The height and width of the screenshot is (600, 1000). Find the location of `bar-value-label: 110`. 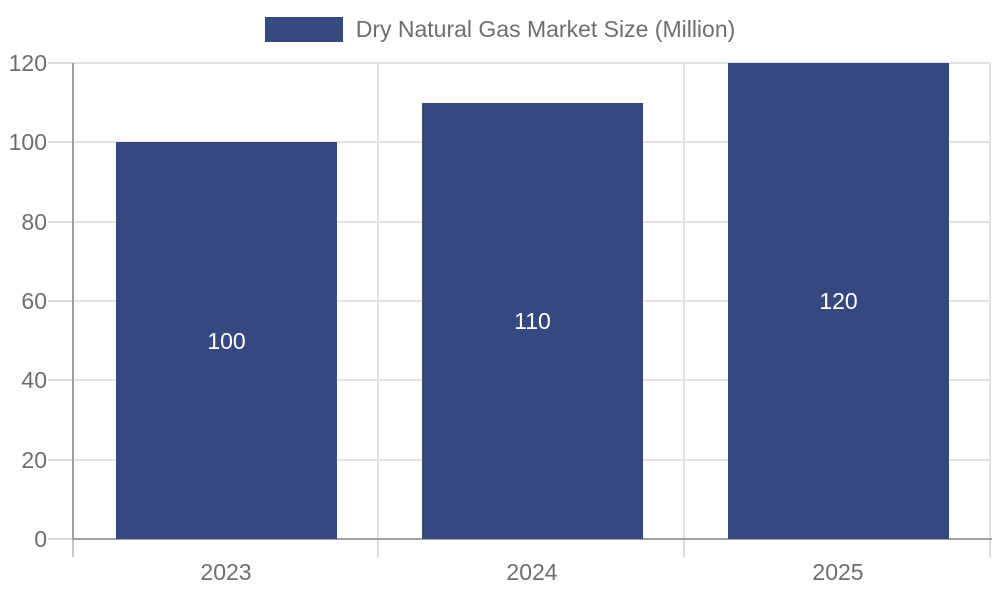

bar-value-label: 110 is located at coordinates (532, 321).